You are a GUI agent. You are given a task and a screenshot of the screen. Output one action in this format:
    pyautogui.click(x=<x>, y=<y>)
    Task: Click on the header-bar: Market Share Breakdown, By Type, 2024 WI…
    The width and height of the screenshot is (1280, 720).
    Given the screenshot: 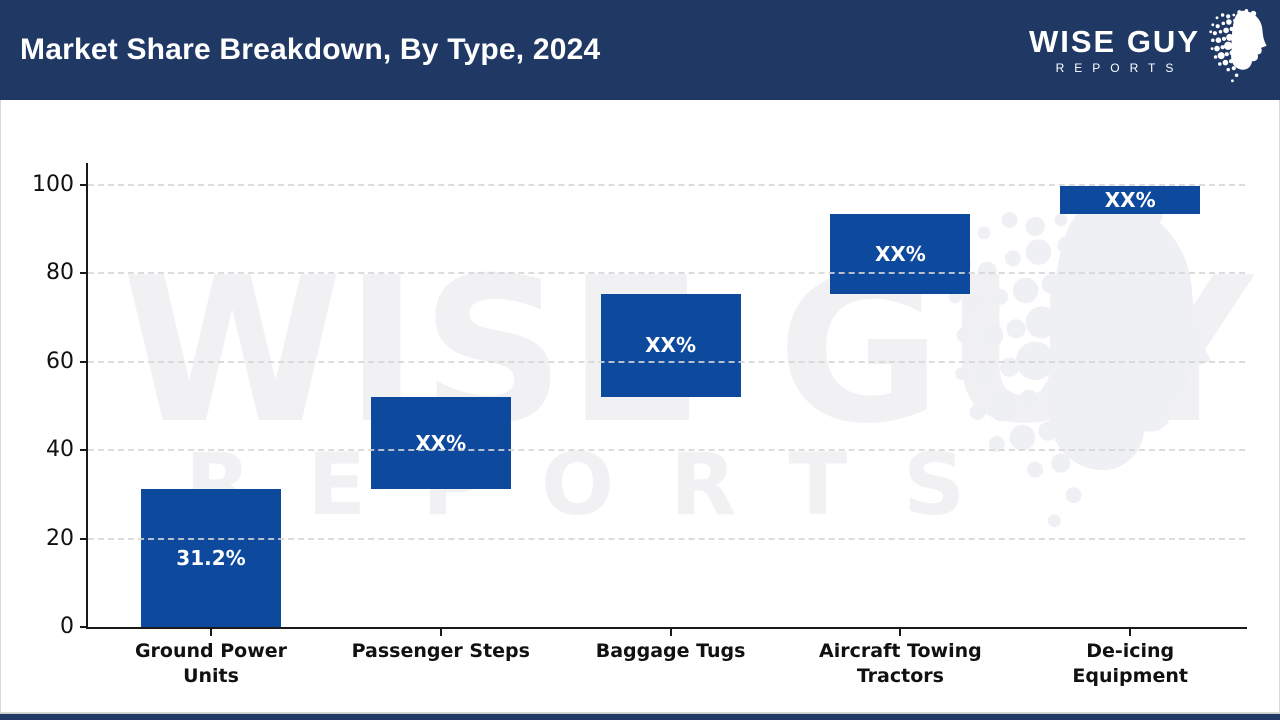 What is the action you would take?
    pyautogui.click(x=640, y=50)
    